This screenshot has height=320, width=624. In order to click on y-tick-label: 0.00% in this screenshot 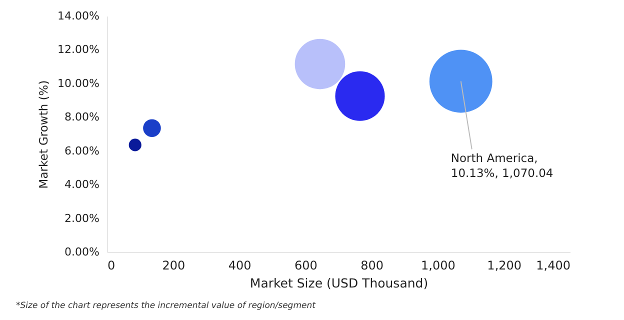, I will do `click(82, 252)`.